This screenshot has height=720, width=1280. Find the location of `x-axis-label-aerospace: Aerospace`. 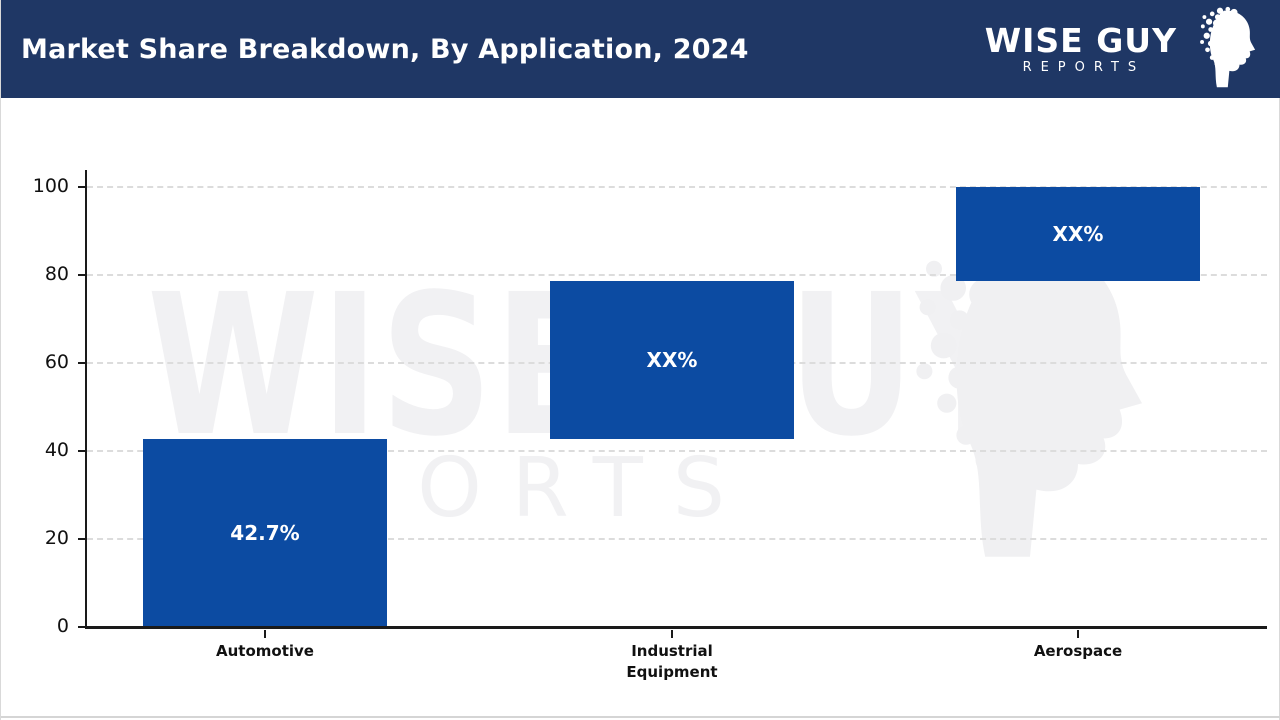

x-axis-label-aerospace: Aerospace is located at coordinates (1078, 651).